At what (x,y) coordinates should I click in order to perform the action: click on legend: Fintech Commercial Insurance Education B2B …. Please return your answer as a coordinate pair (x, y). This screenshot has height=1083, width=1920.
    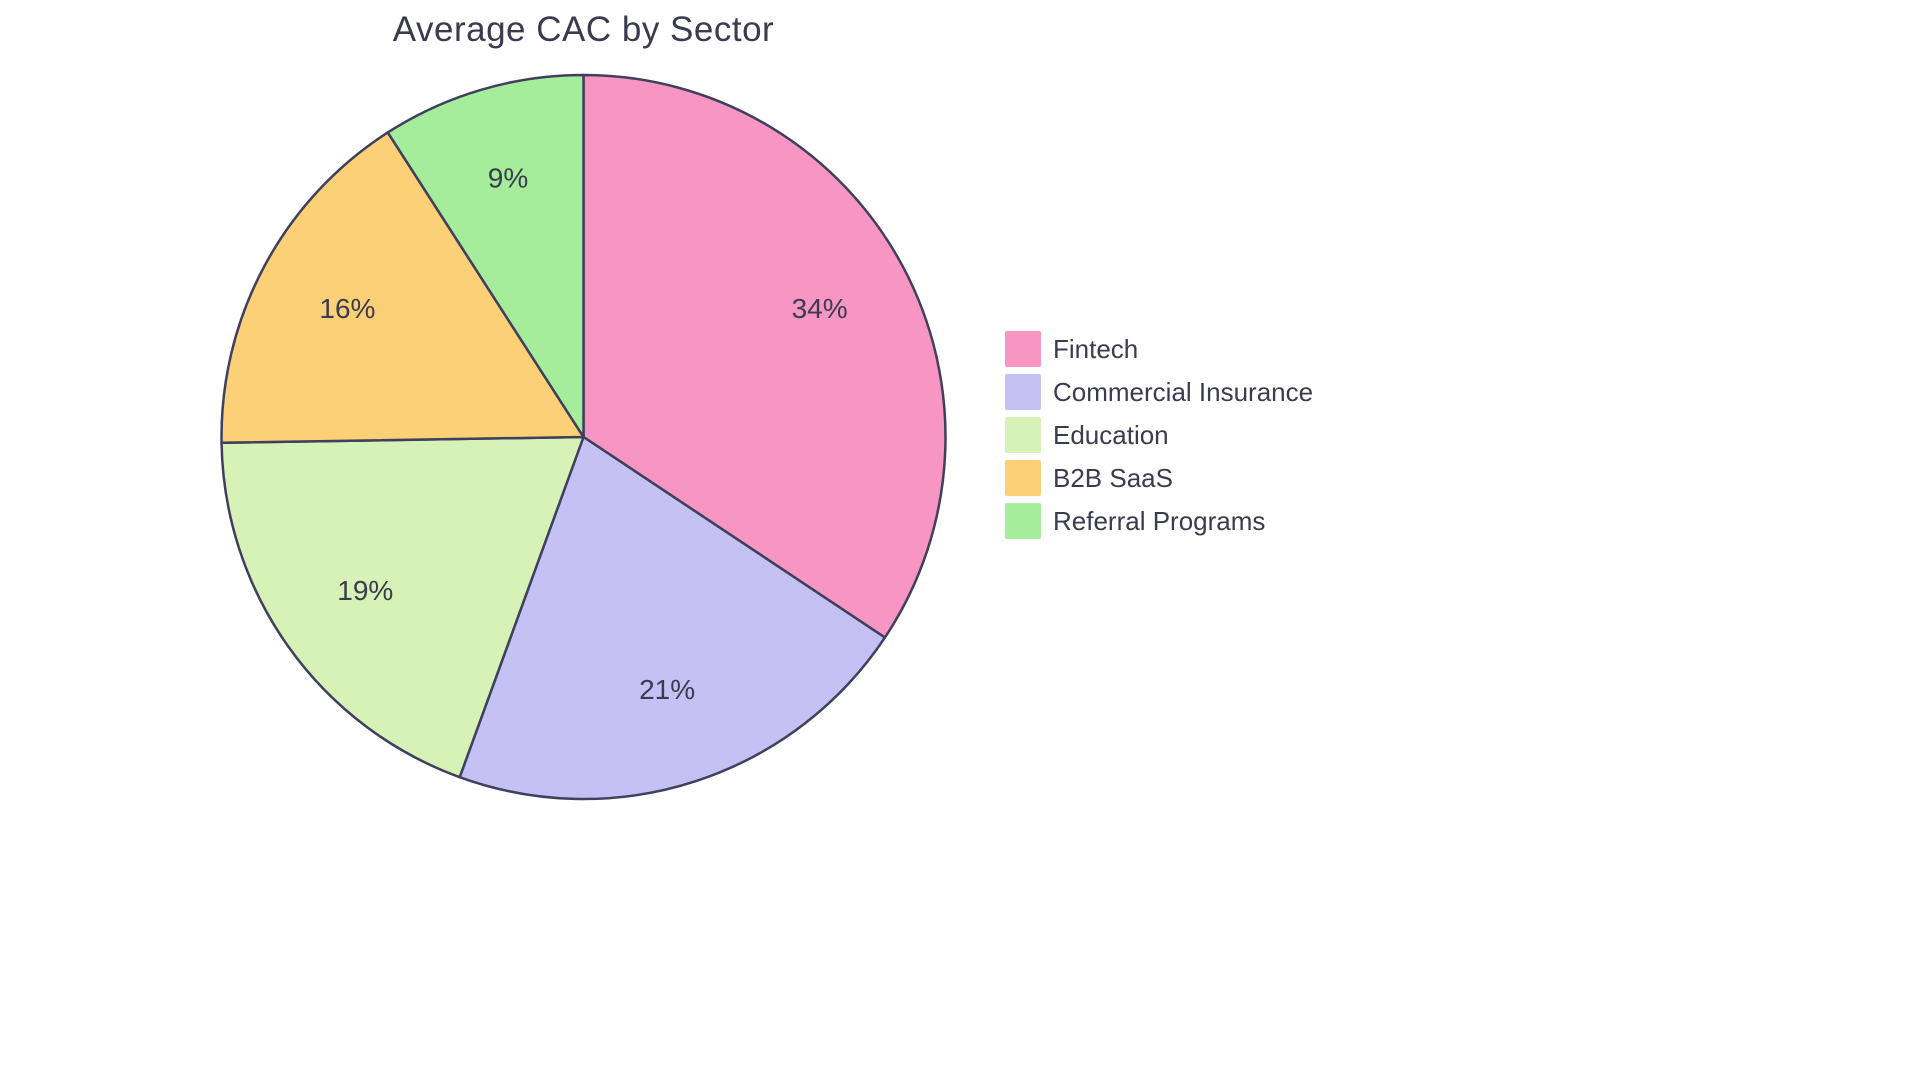
    Looking at the image, I should click on (1159, 435).